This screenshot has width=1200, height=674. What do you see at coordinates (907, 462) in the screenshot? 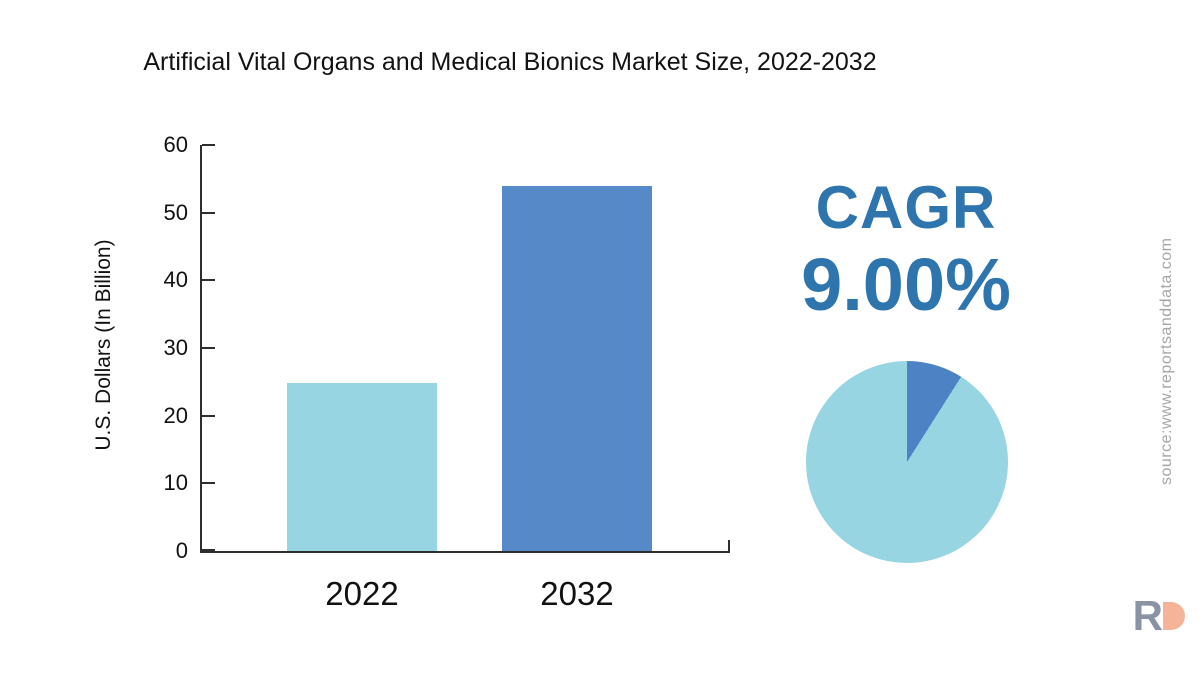
I see `cagr-pie-chart` at bounding box center [907, 462].